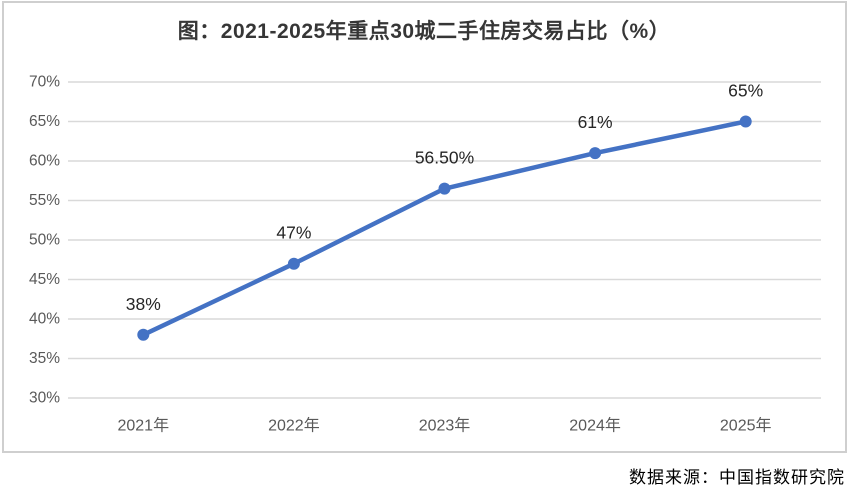  What do you see at coordinates (293, 233) in the screenshot?
I see `data-point-label: 47%` at bounding box center [293, 233].